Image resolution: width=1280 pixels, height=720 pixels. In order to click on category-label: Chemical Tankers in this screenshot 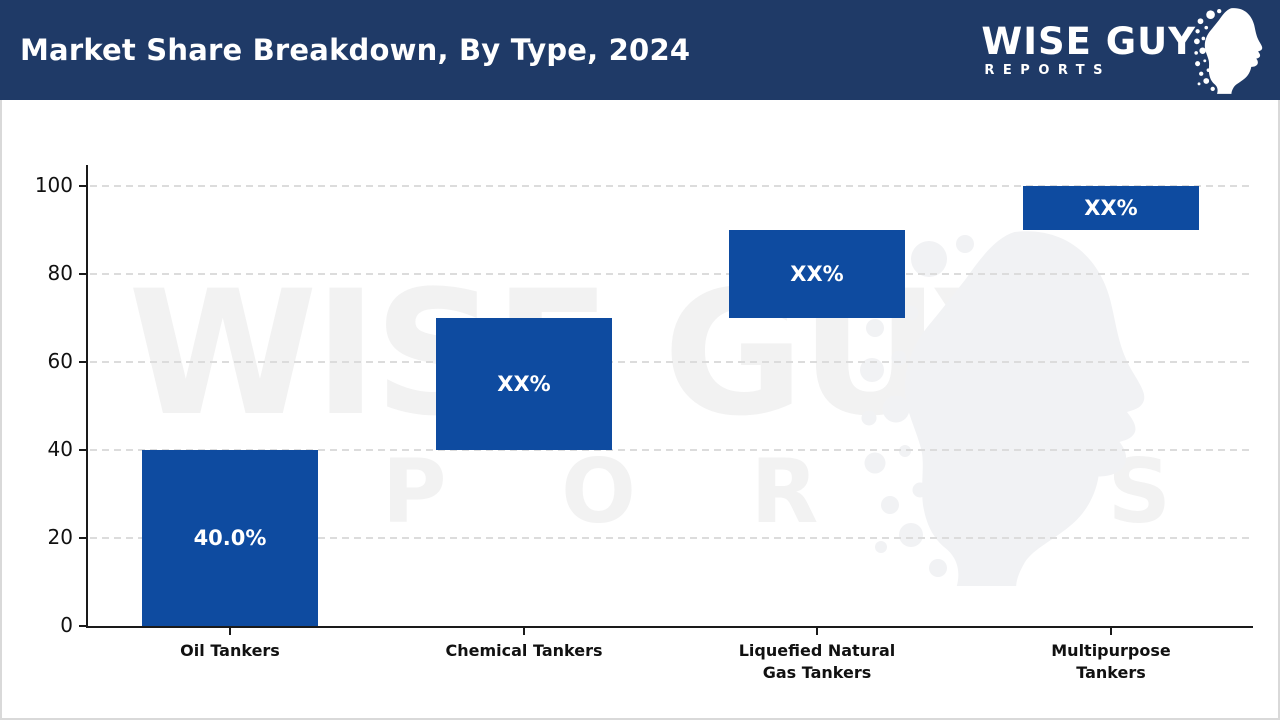, I will do `click(524, 650)`.